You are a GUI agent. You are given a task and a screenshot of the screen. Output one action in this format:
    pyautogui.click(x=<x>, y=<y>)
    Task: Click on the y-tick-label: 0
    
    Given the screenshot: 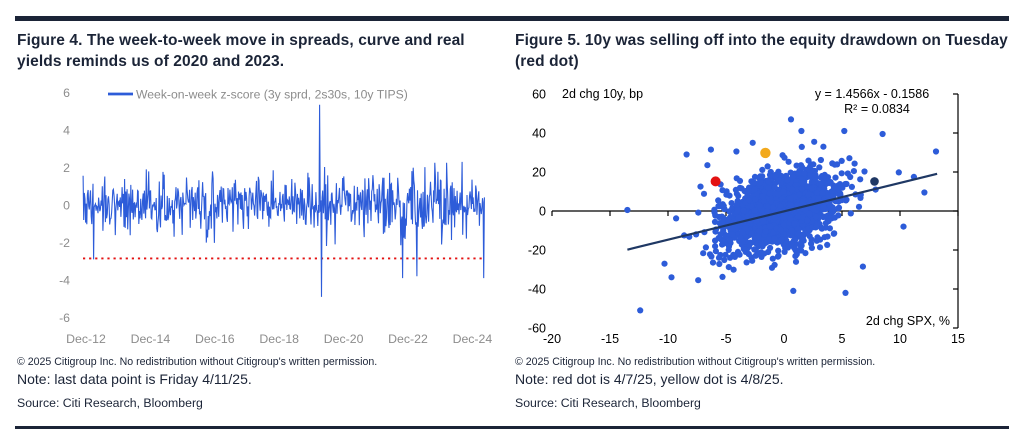 What is the action you would take?
    pyautogui.click(x=66, y=206)
    